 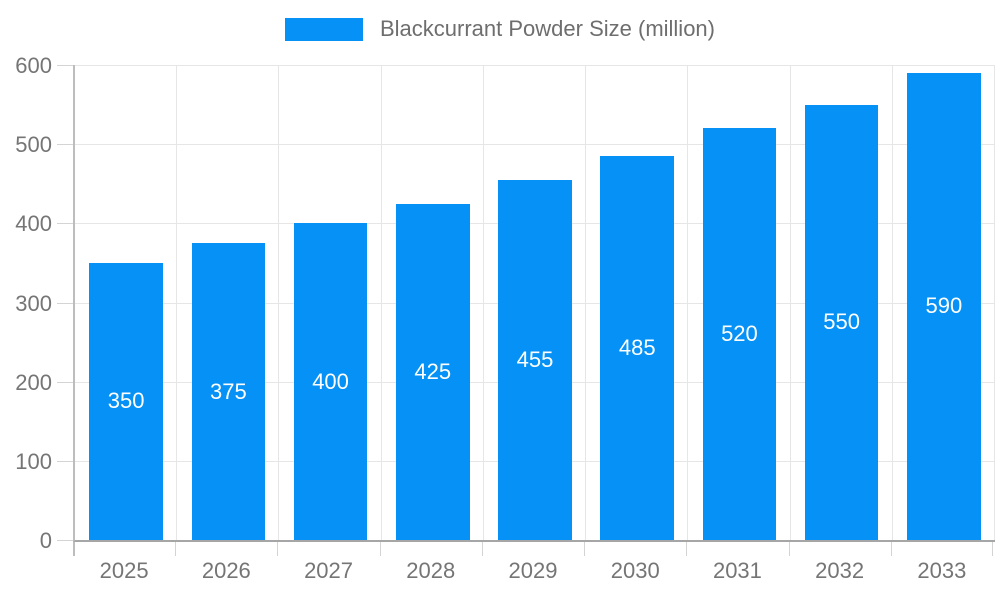 I want to click on bar-slot: 550, so click(x=842, y=302).